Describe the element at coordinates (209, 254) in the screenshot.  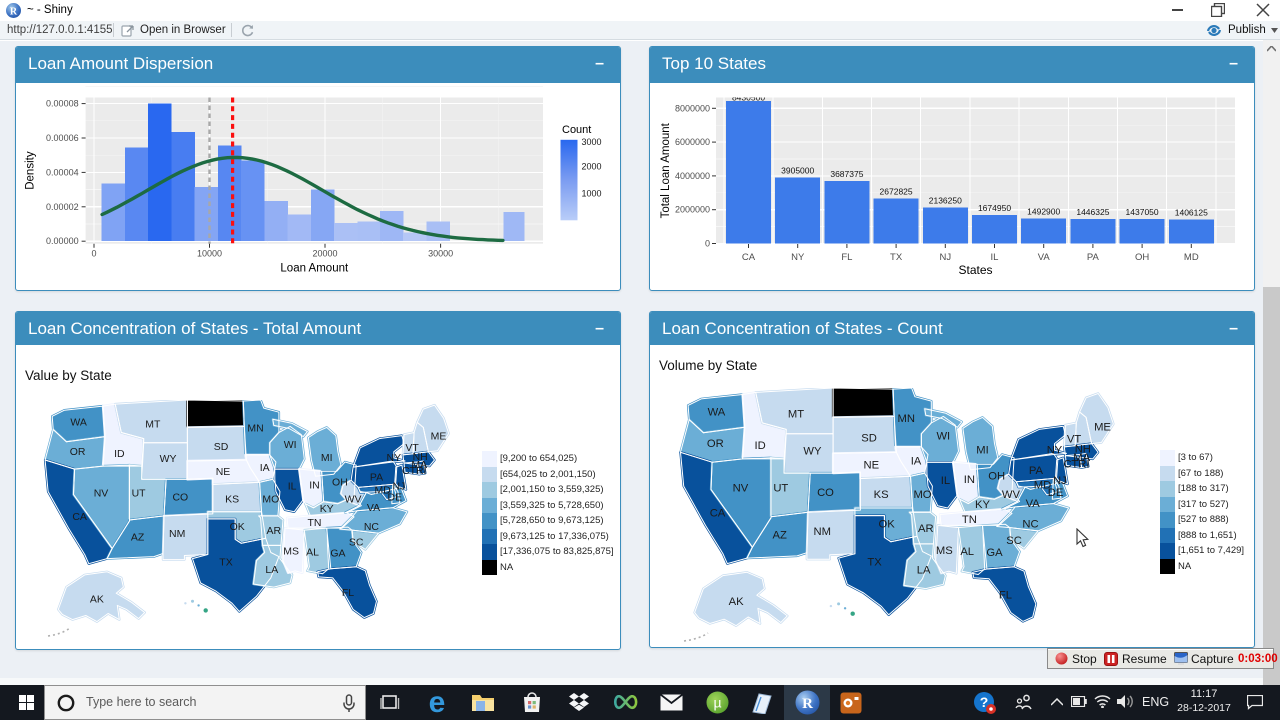
I see `svg-text: 10000` at that location.